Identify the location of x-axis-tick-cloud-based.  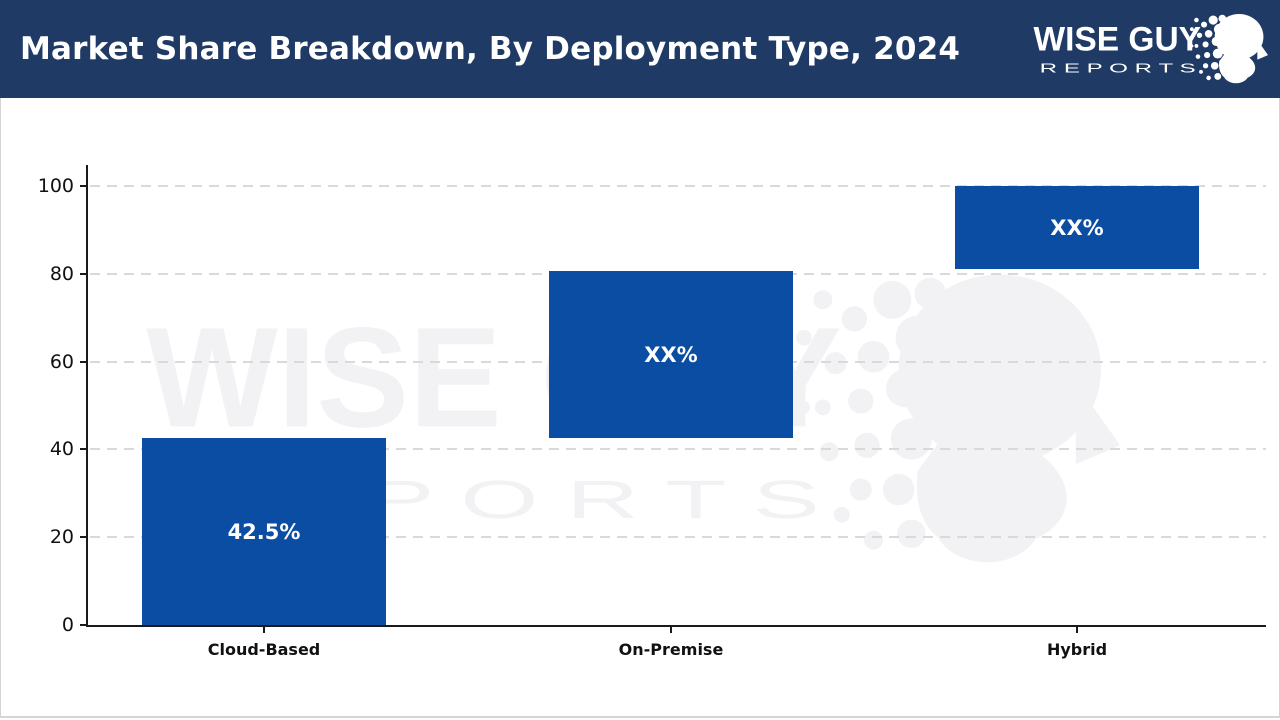
(264, 629).